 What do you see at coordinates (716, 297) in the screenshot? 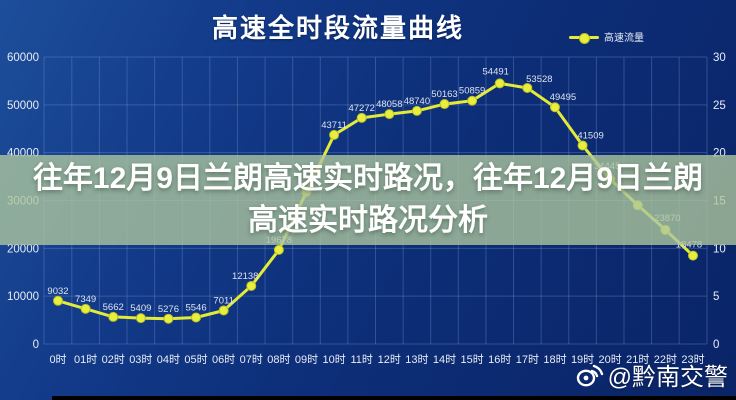
I see `right-axis-tick-label: 5` at bounding box center [716, 297].